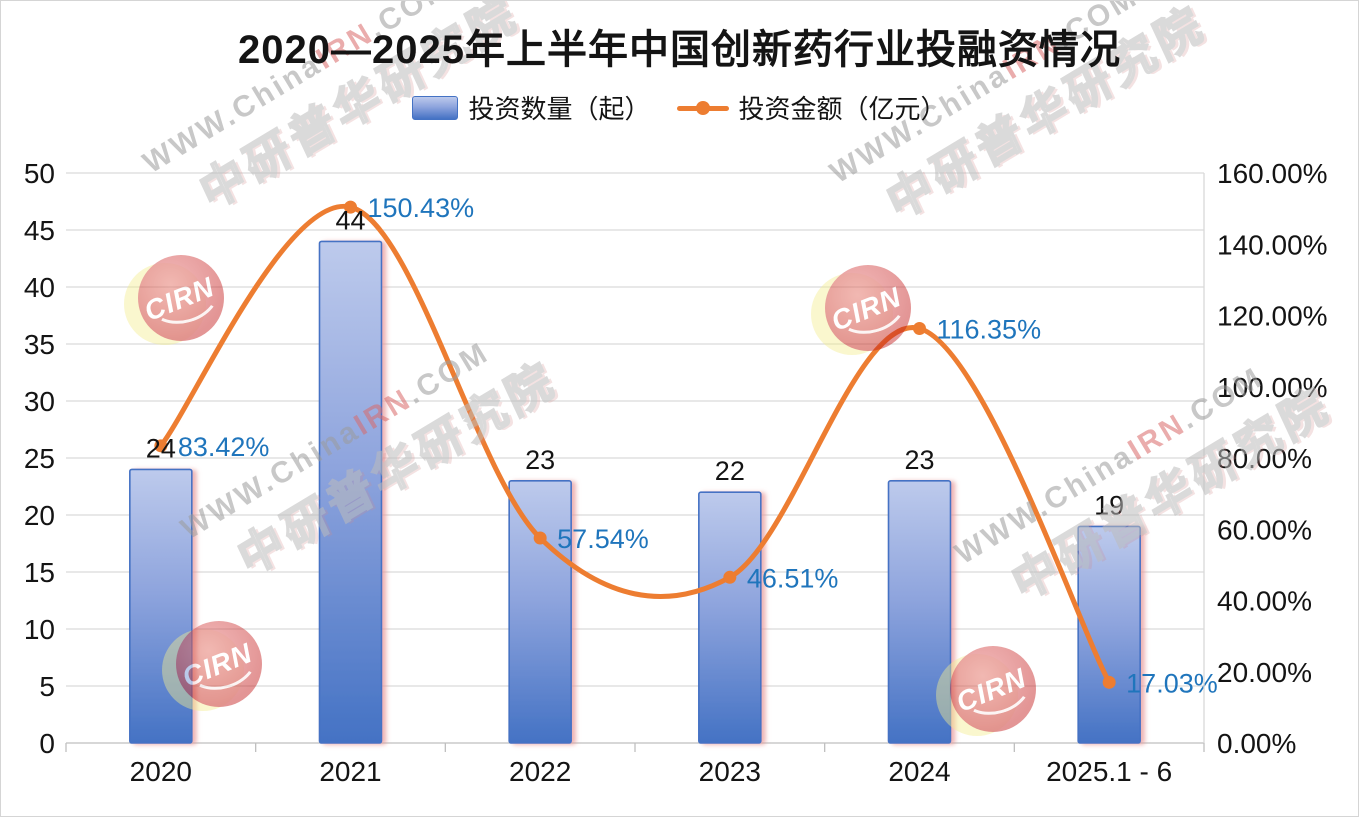 The image size is (1359, 817). I want to click on left-axis-tick-label: 50, so click(39, 173).